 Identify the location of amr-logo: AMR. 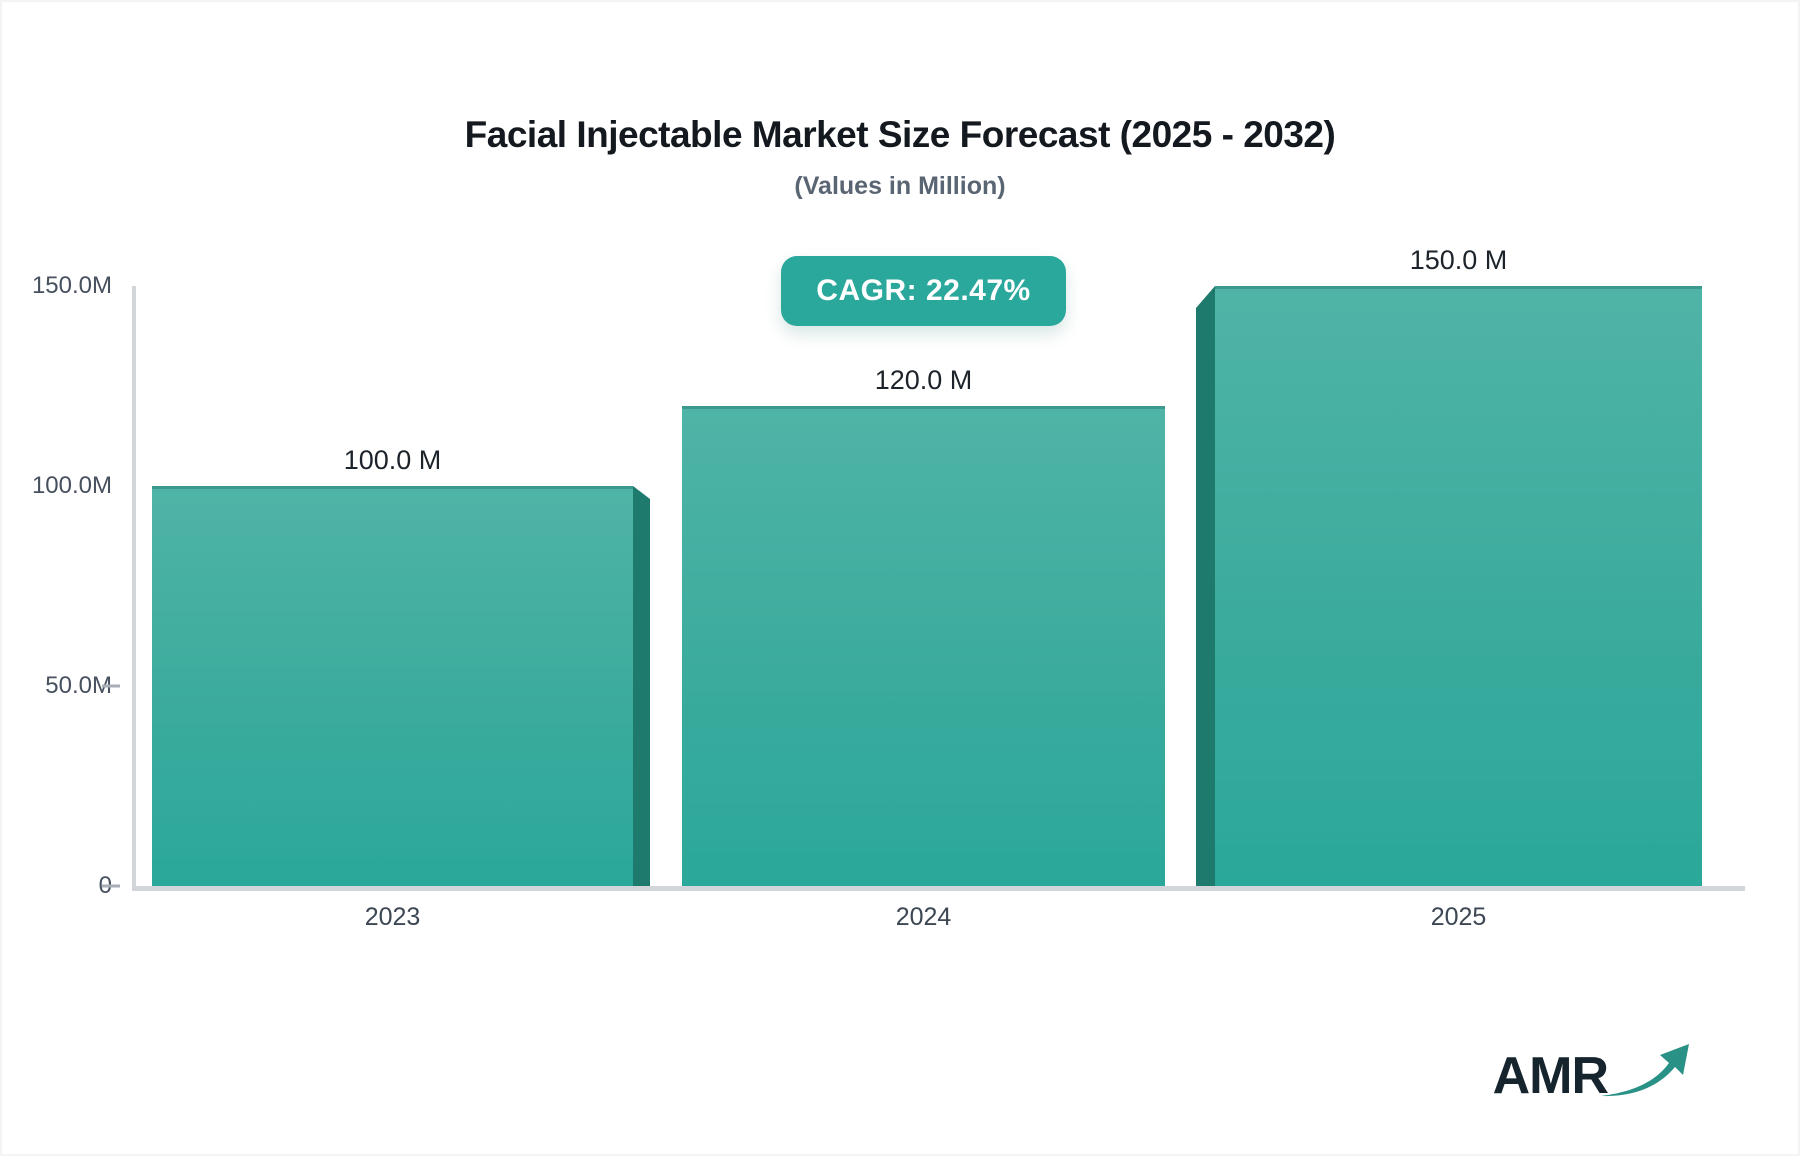
(1591, 1070).